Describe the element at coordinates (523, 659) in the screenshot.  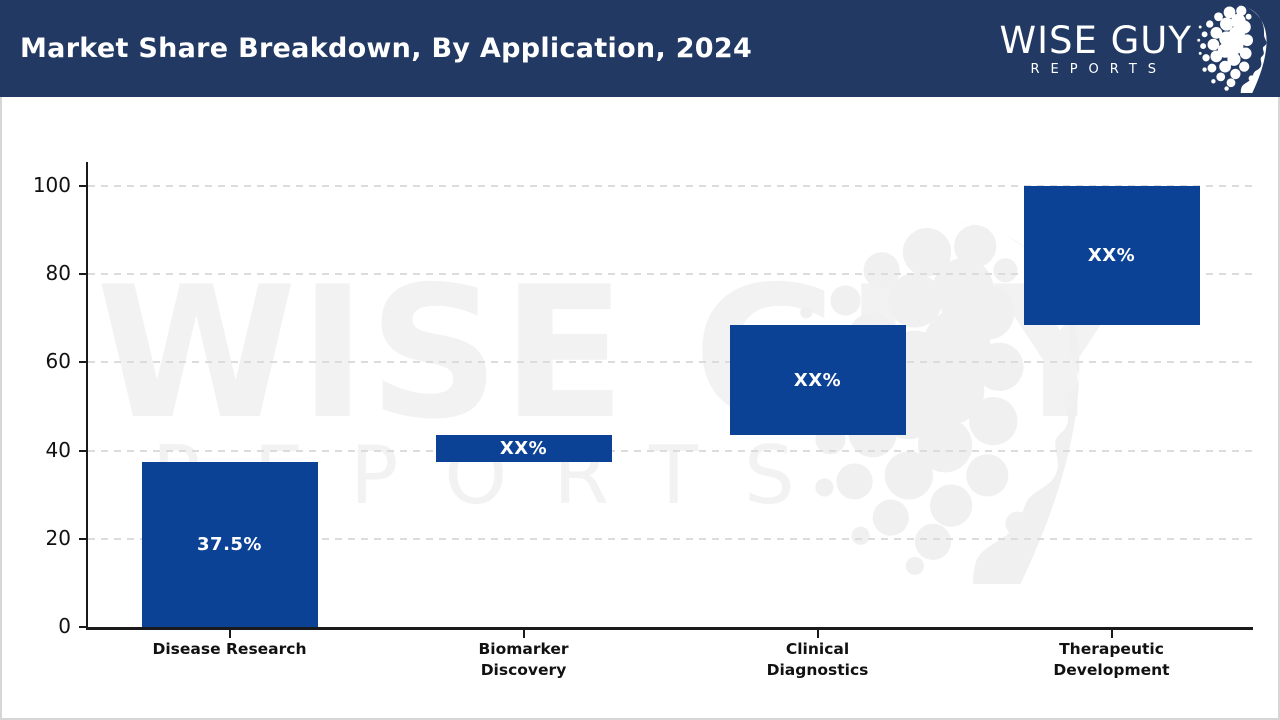
I see `x-axis-category-label: Biomarker Discovery` at that location.